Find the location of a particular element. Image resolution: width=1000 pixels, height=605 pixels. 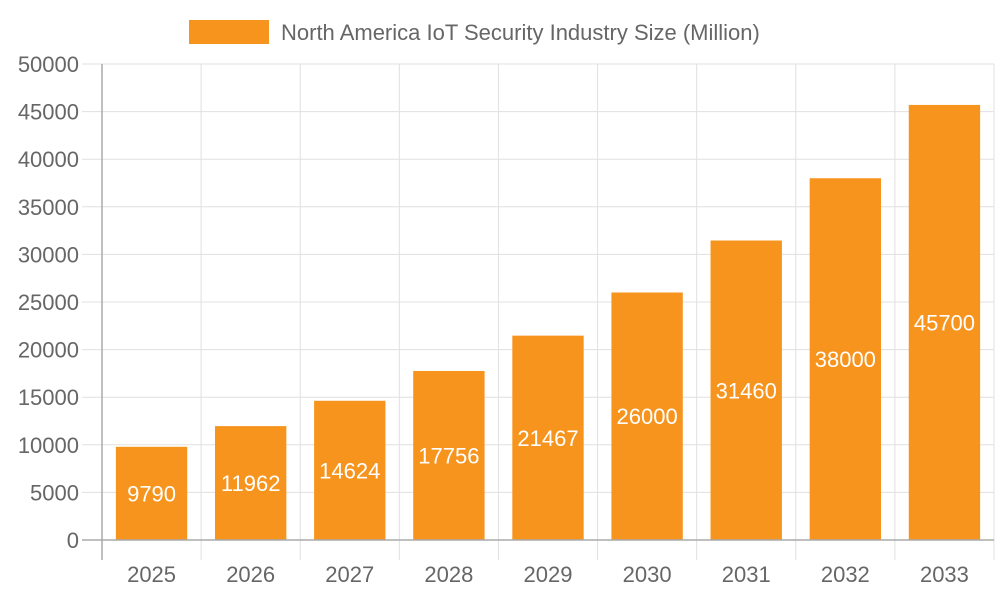

x-tick-label: 2026 is located at coordinates (250, 574).